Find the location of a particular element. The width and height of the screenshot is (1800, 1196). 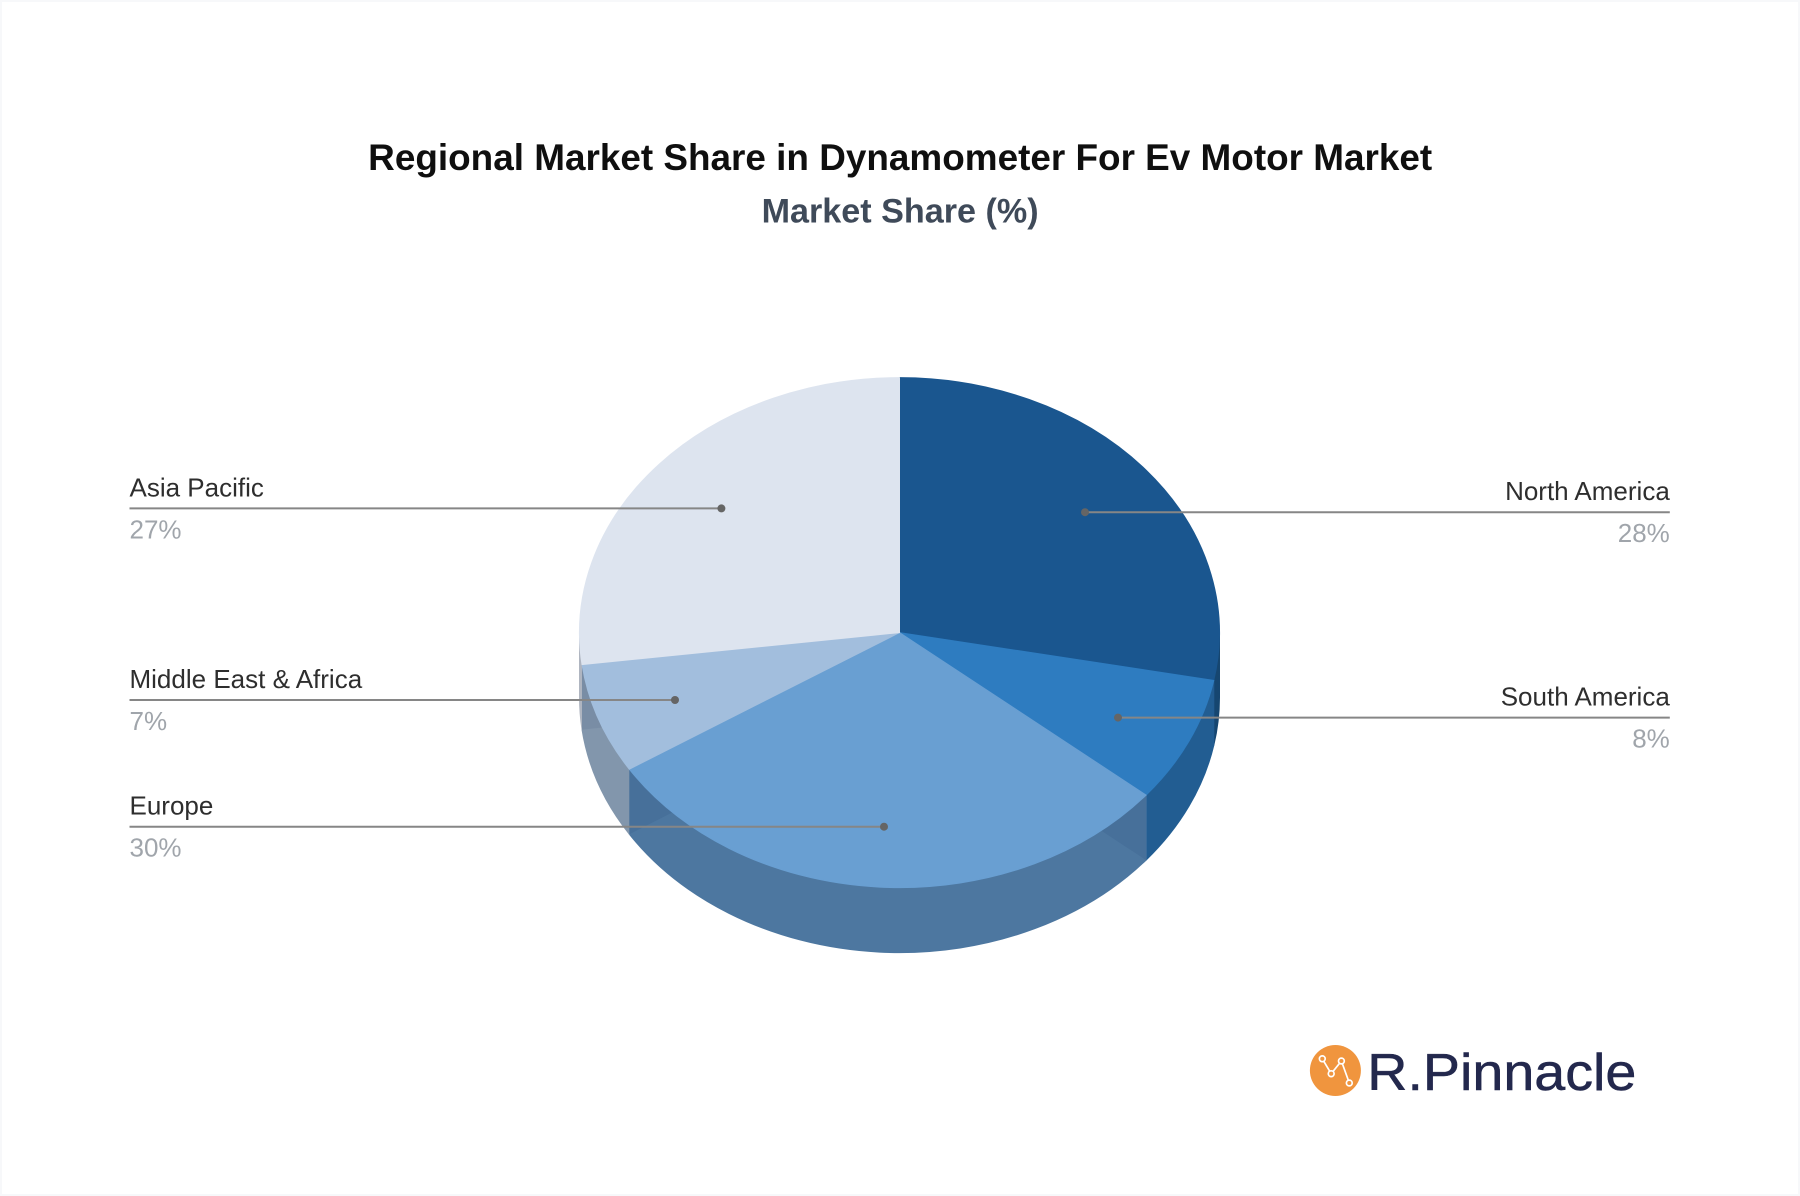

svg-text: Middle East & Africa is located at coordinates (246, 679).